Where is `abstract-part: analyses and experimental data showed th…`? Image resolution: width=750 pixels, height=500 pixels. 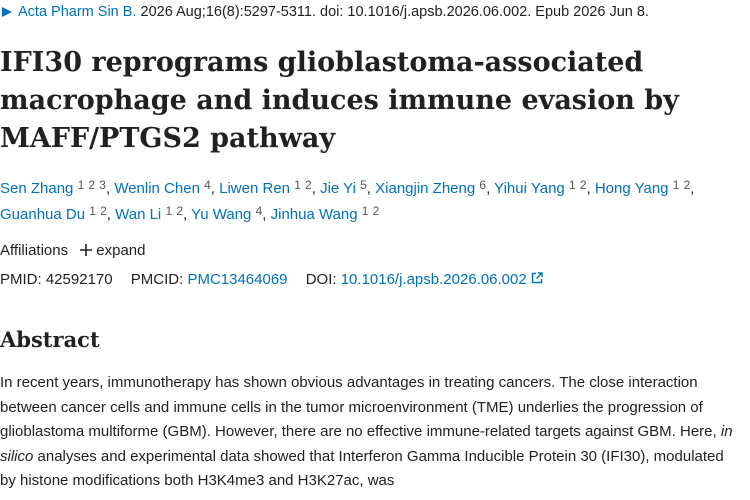 abstract-part: analyses and experimental data showed th… is located at coordinates (362, 468).